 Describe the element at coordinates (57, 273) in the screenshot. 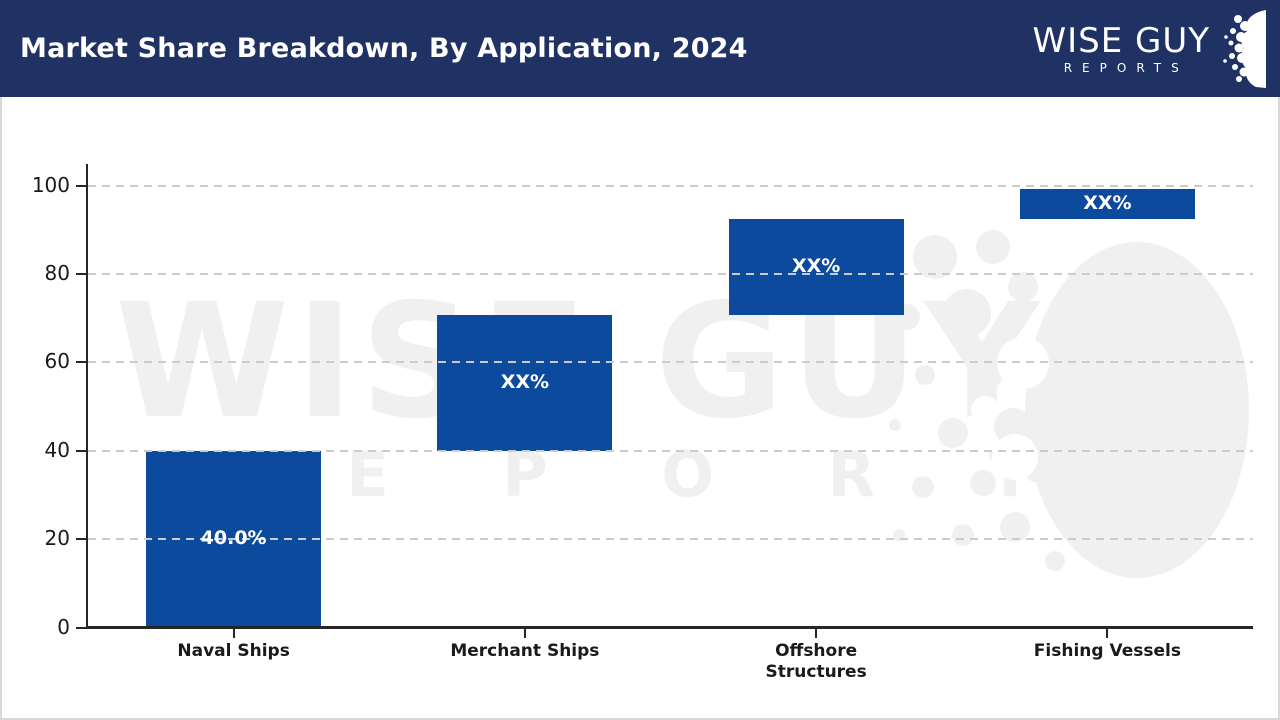

I see `y-tick-label-80: 80` at that location.